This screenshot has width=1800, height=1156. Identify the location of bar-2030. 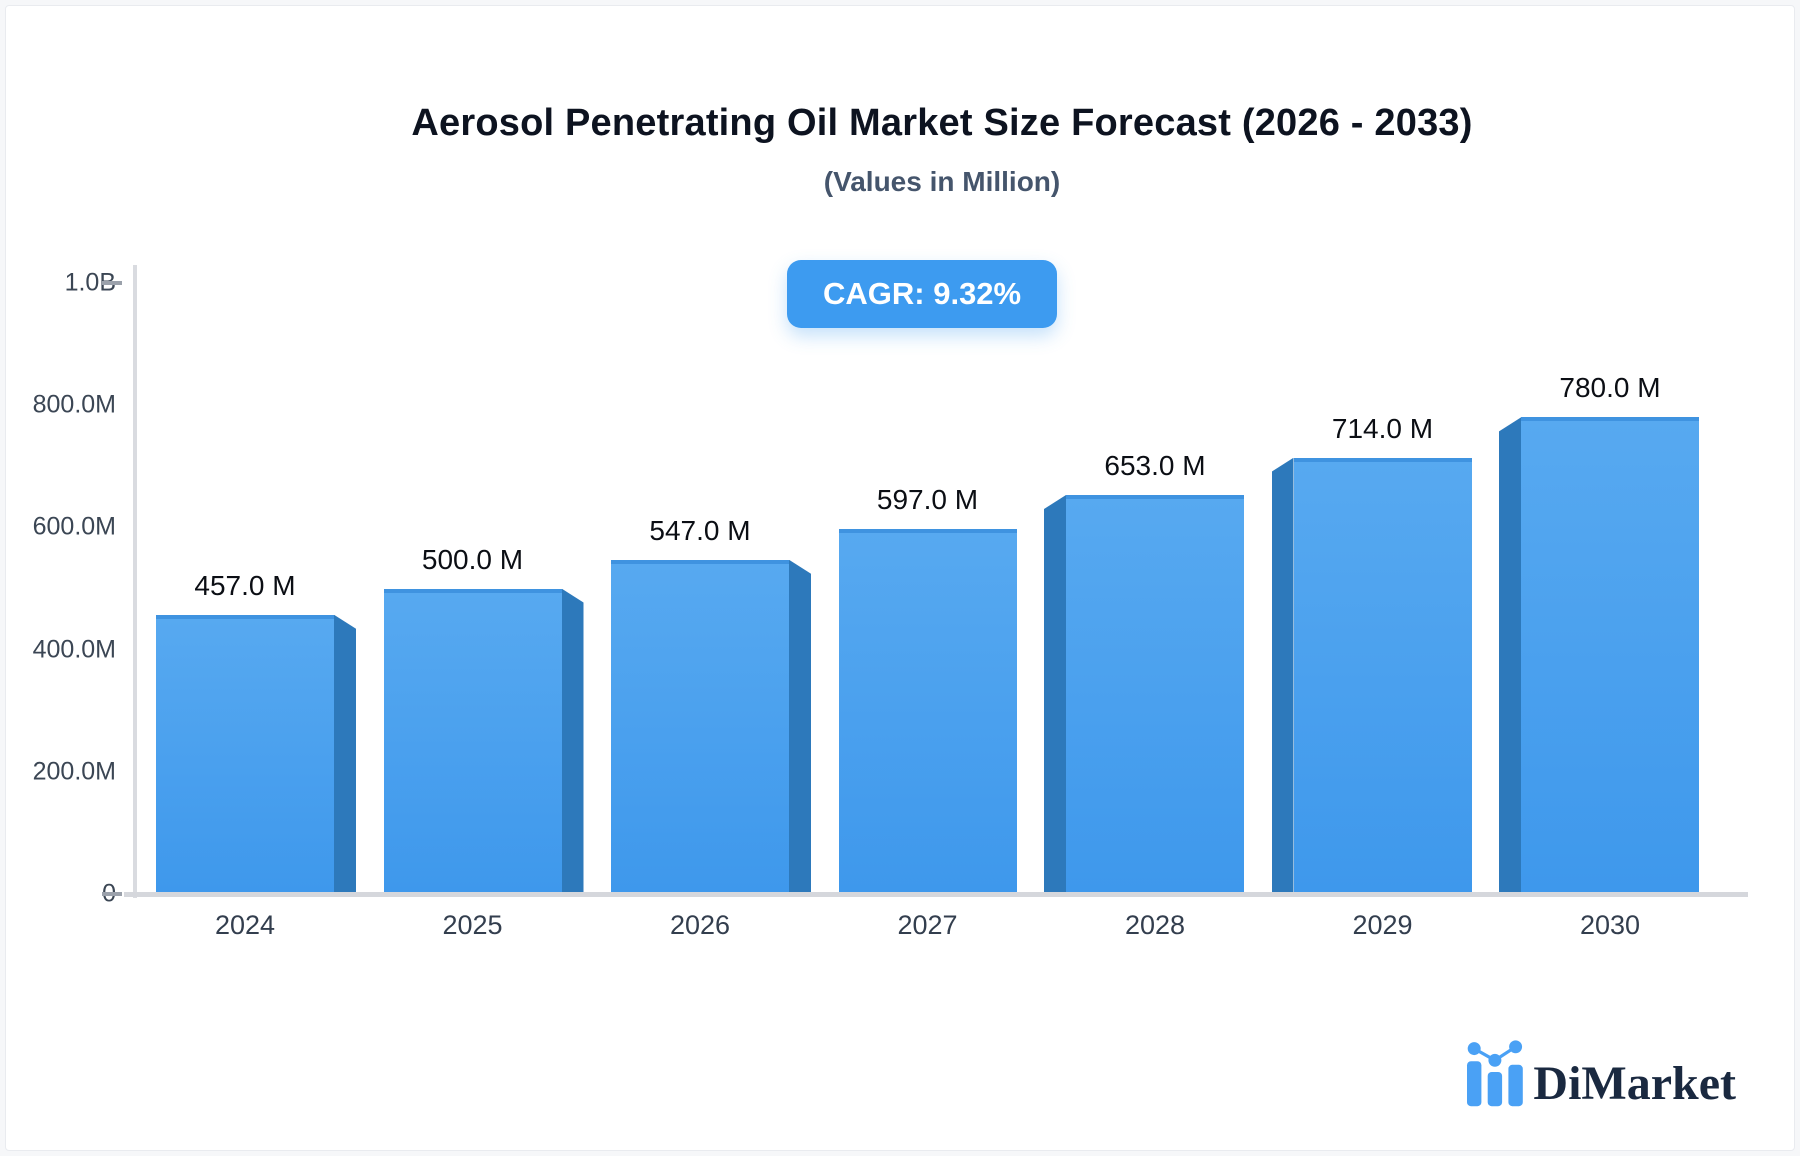
(1610, 655).